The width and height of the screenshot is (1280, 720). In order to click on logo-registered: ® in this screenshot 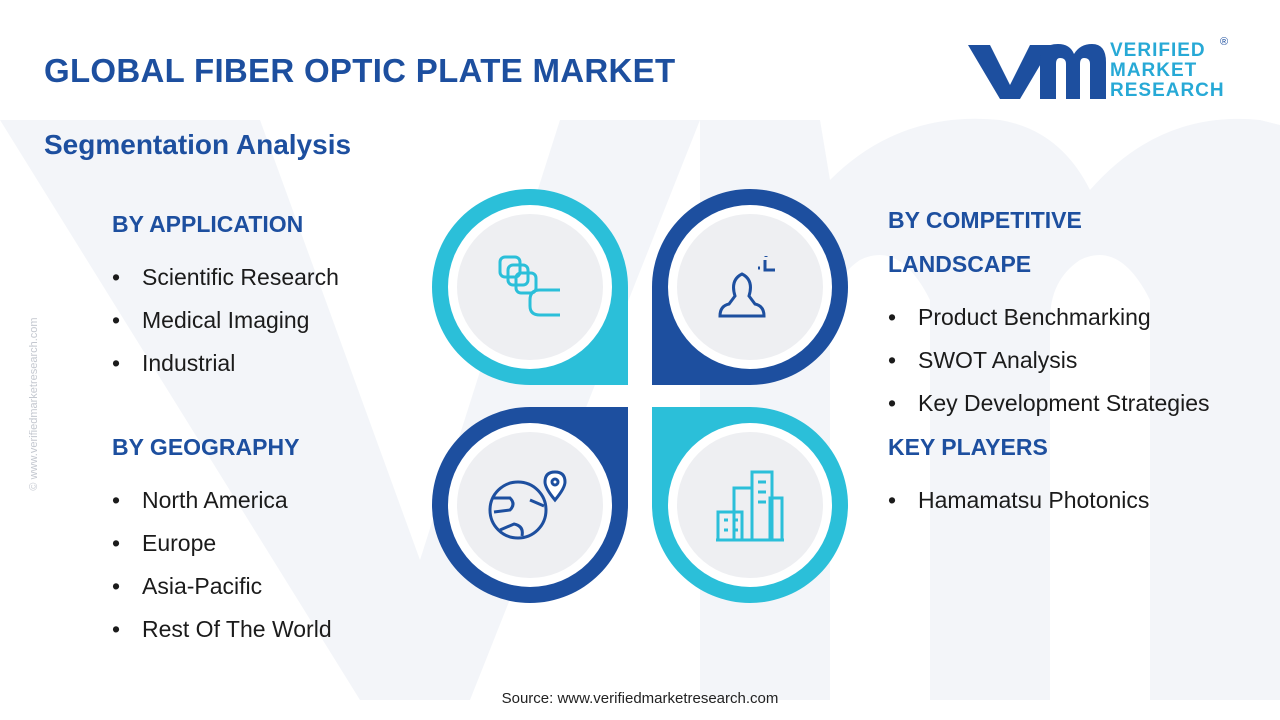, I will do `click(1224, 42)`.